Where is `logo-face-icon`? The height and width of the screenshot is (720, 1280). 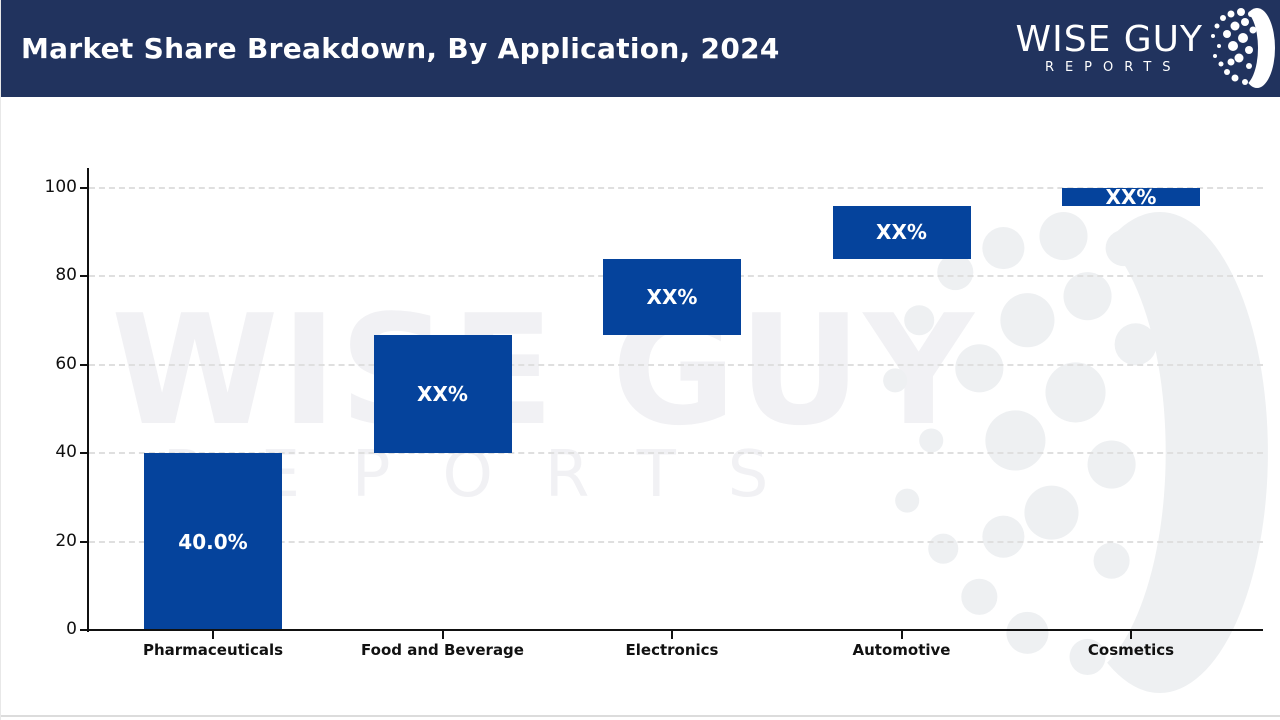
logo-face-icon is located at coordinates (1243, 48).